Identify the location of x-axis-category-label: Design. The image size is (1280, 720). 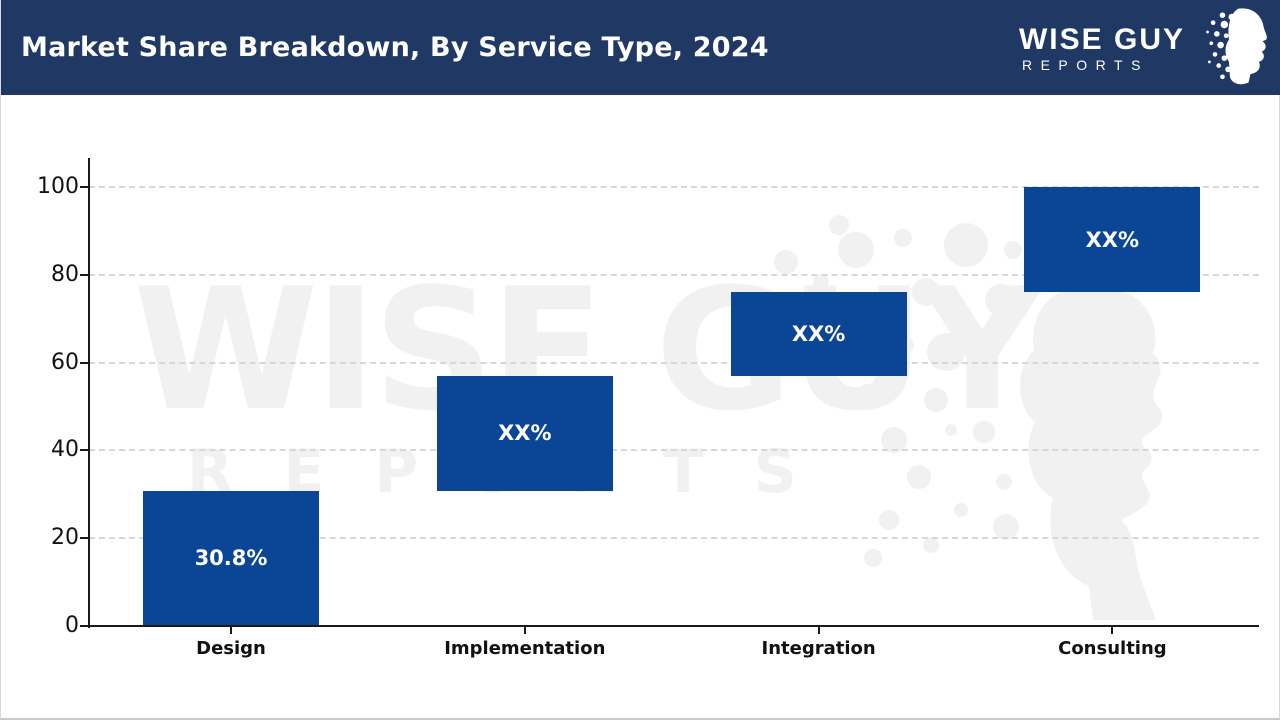
(231, 648).